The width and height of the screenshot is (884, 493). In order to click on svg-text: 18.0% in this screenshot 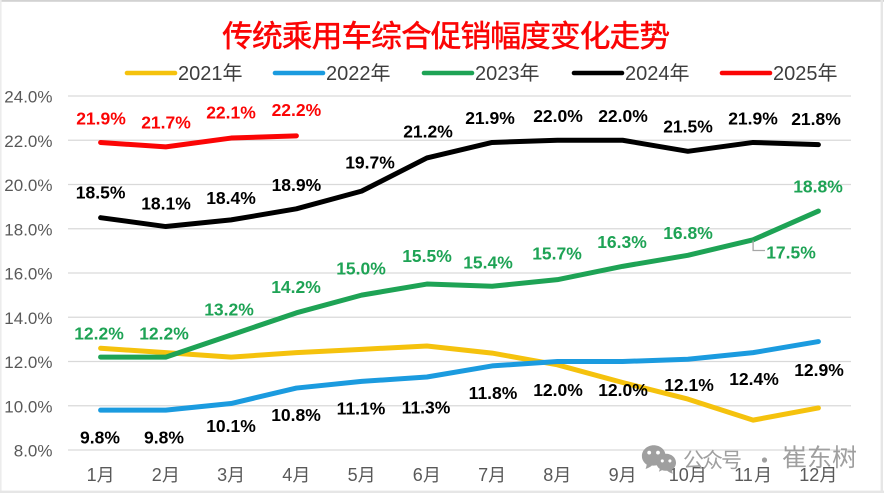, I will do `click(28, 229)`.